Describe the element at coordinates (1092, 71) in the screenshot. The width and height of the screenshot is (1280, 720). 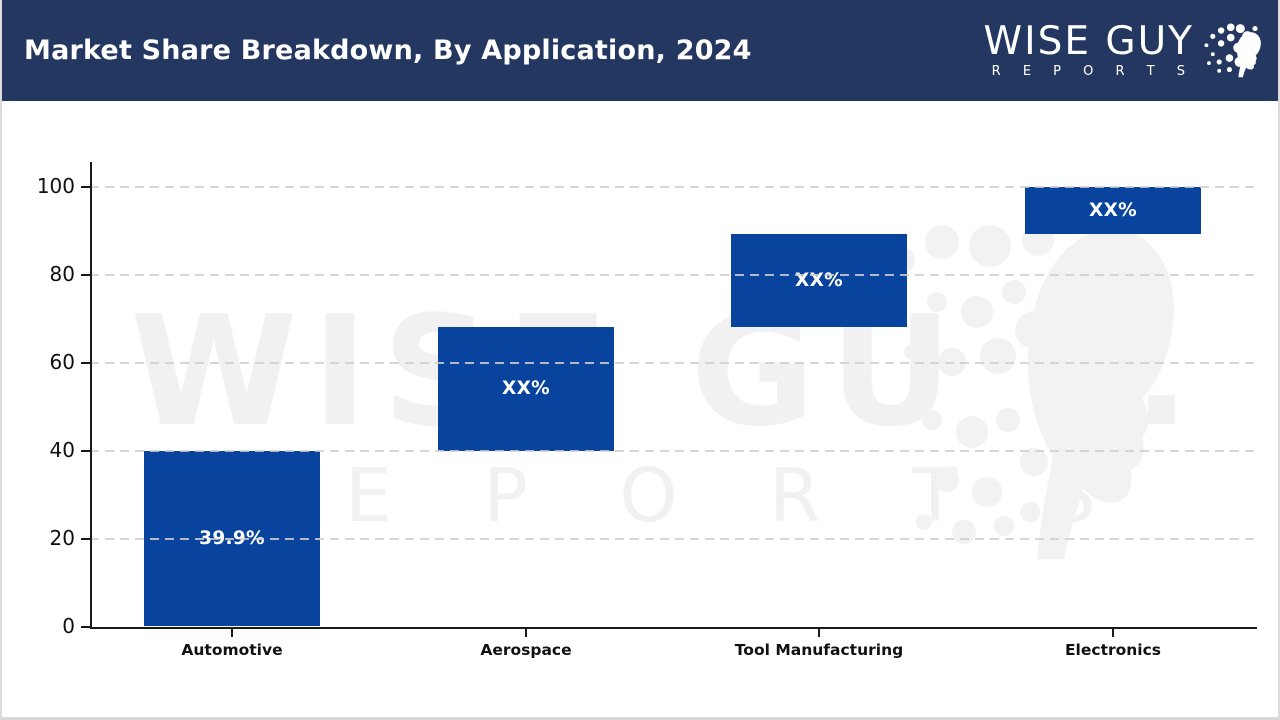
I see `logo-subtitle: R E P O R T S` at that location.